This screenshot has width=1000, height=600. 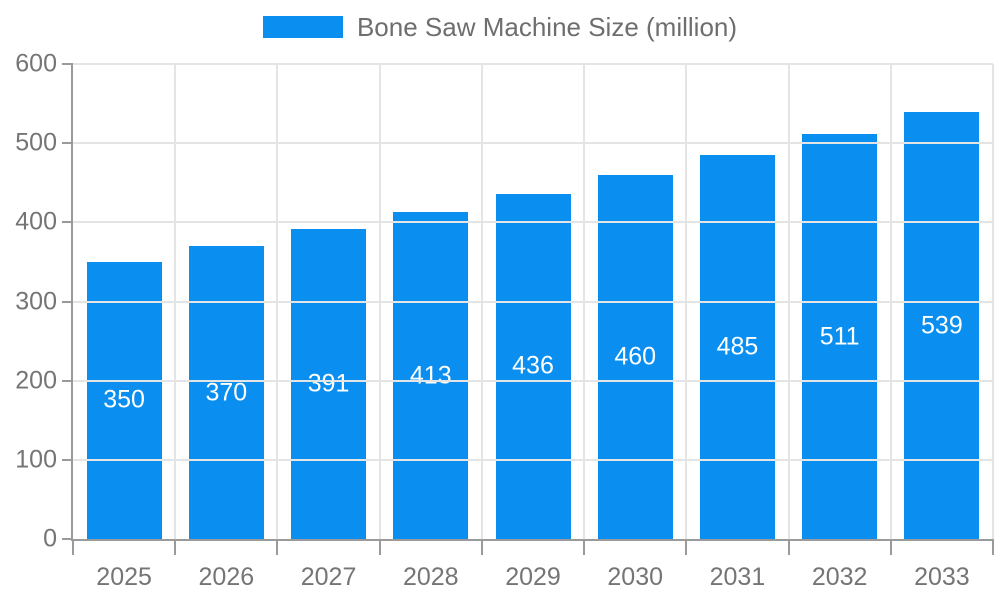 I want to click on y-tick-label: 100, so click(x=36, y=459).